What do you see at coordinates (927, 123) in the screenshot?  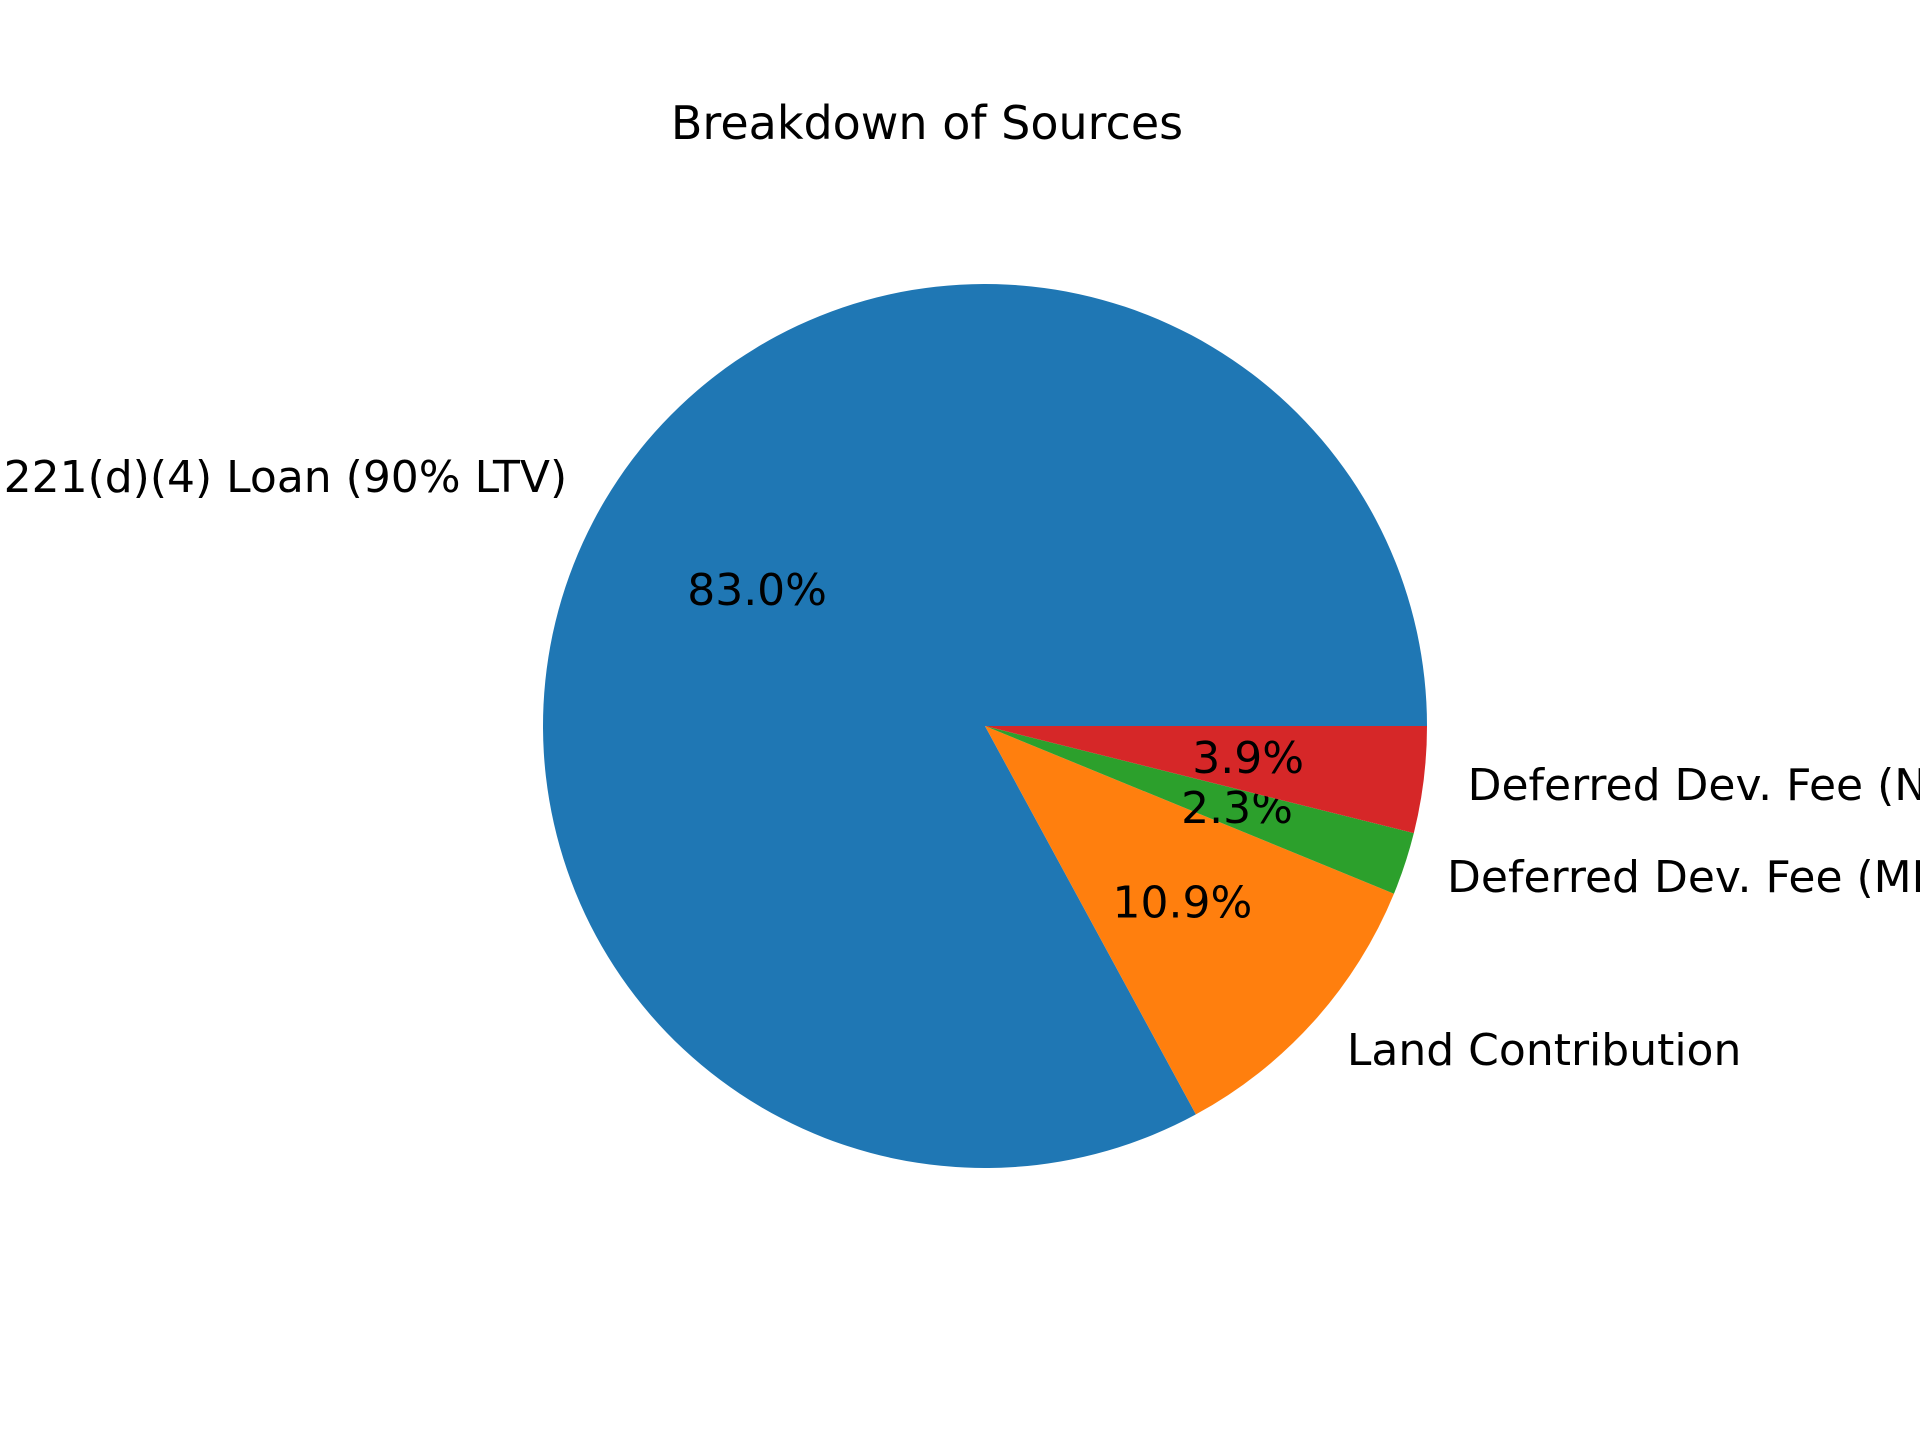 I see `chart-title: Breakdown of Sources` at bounding box center [927, 123].